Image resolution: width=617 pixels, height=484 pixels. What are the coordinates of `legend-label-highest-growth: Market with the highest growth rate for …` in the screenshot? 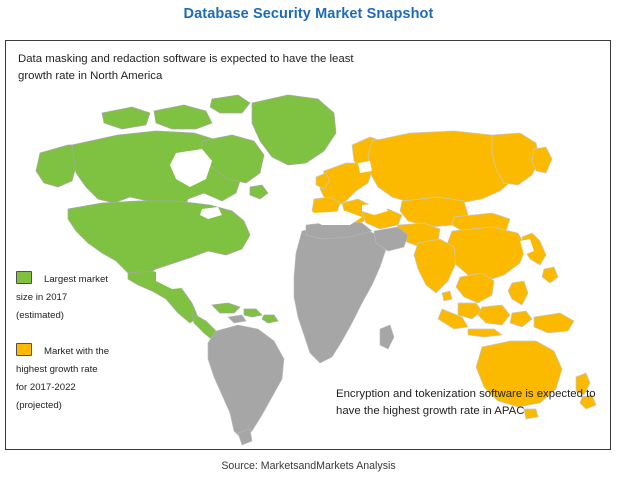 It's located at (63, 378).